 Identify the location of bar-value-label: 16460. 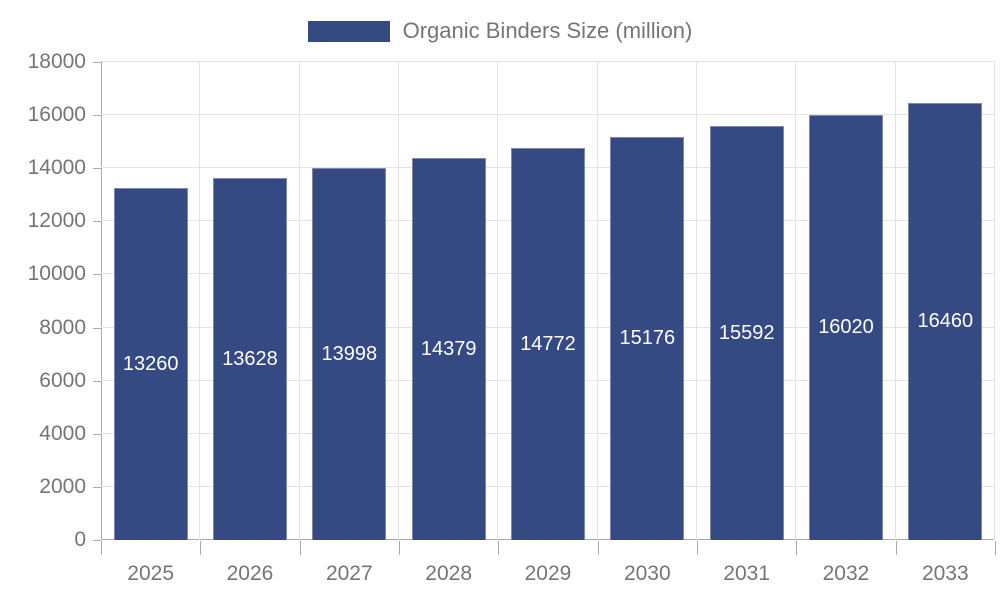
(945, 321).